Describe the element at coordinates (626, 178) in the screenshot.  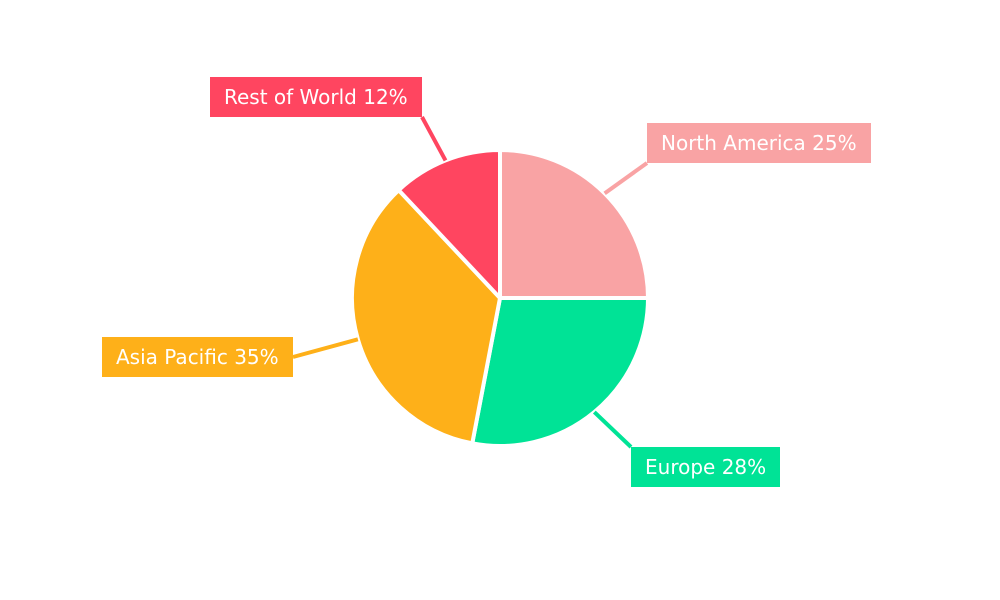
I see `leader-line-north-america` at that location.